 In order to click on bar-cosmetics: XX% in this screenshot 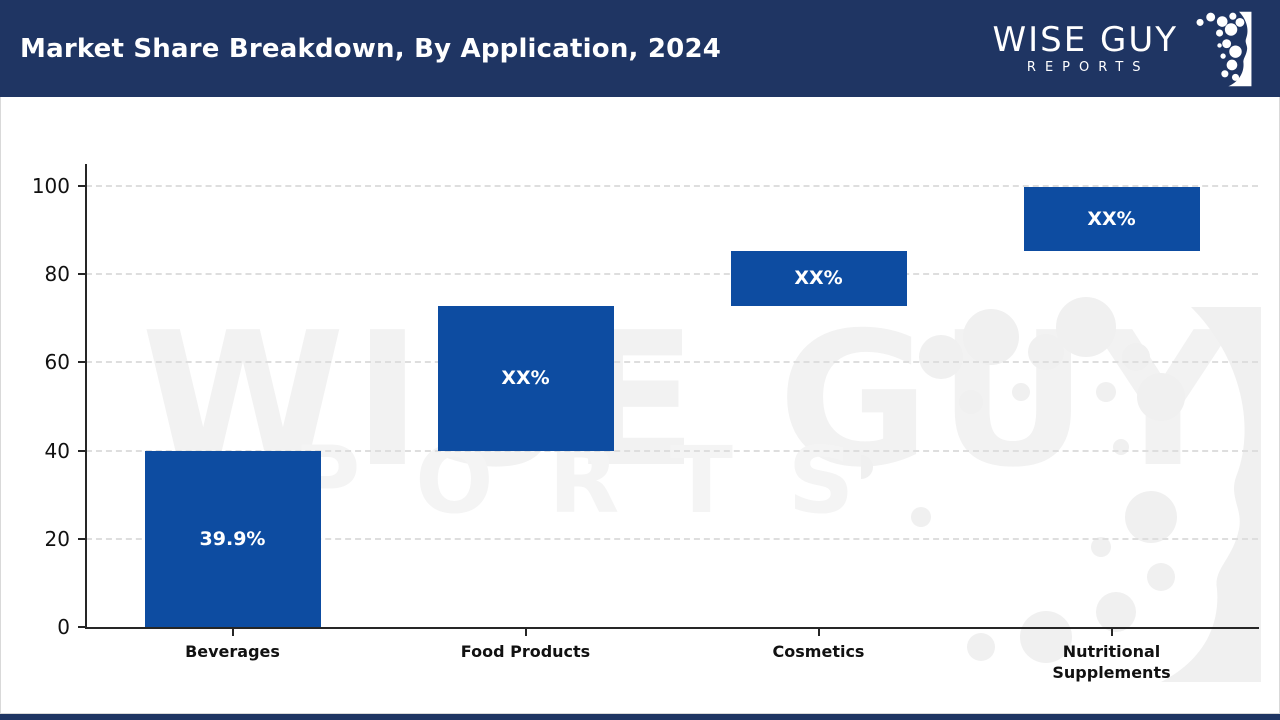, I will do `click(818, 278)`.